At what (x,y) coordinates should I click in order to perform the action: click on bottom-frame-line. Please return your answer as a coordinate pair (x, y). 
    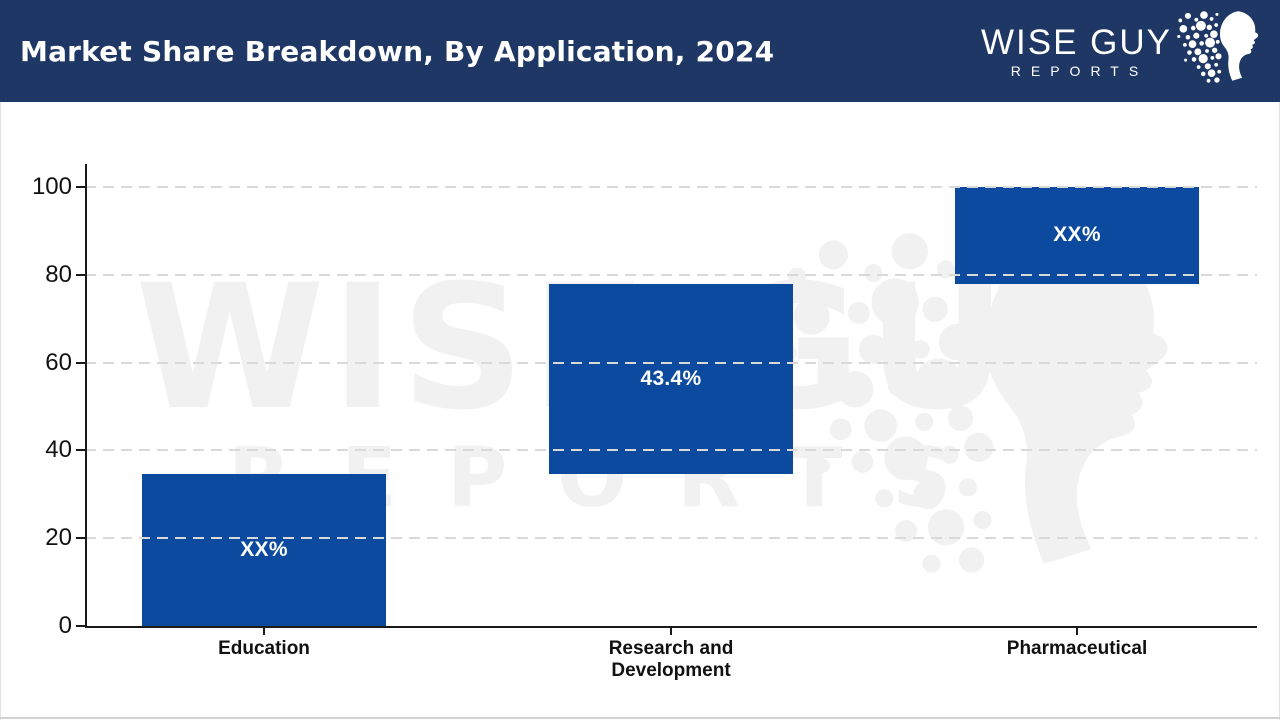
    Looking at the image, I should click on (640, 718).